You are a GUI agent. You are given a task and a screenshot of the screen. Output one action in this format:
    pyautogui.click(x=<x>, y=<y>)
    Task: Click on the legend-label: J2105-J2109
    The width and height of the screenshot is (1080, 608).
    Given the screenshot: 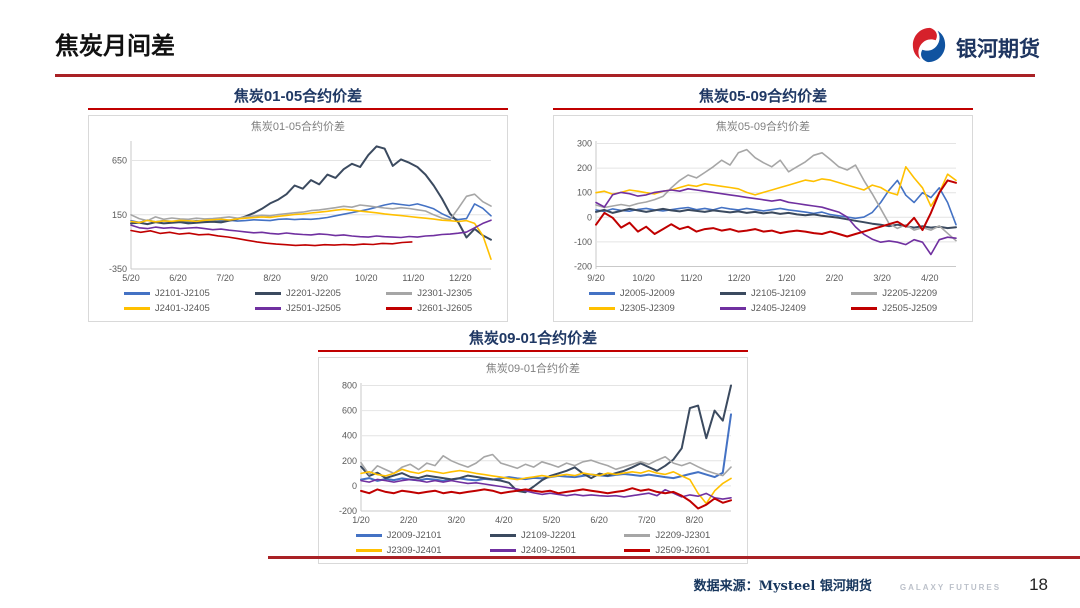 What is the action you would take?
    pyautogui.click(x=778, y=293)
    